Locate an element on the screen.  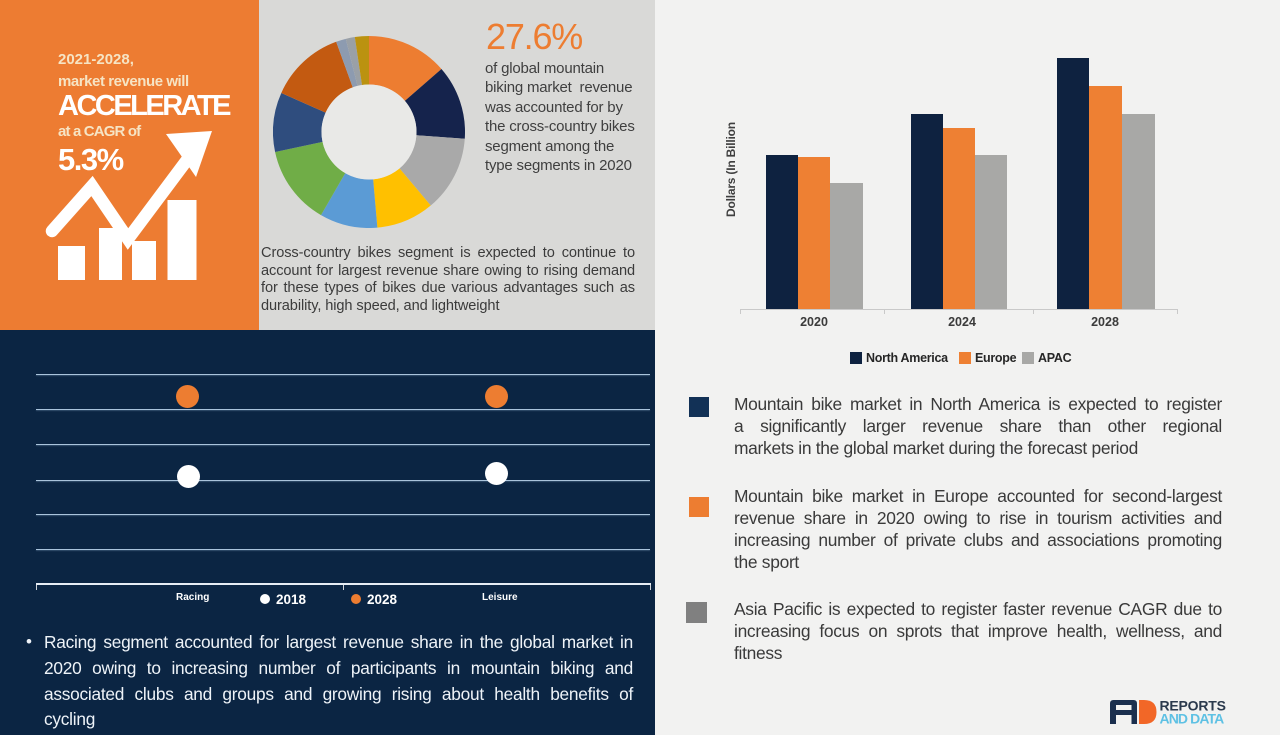
svg-text: REPORTS is located at coordinates (1193, 706).